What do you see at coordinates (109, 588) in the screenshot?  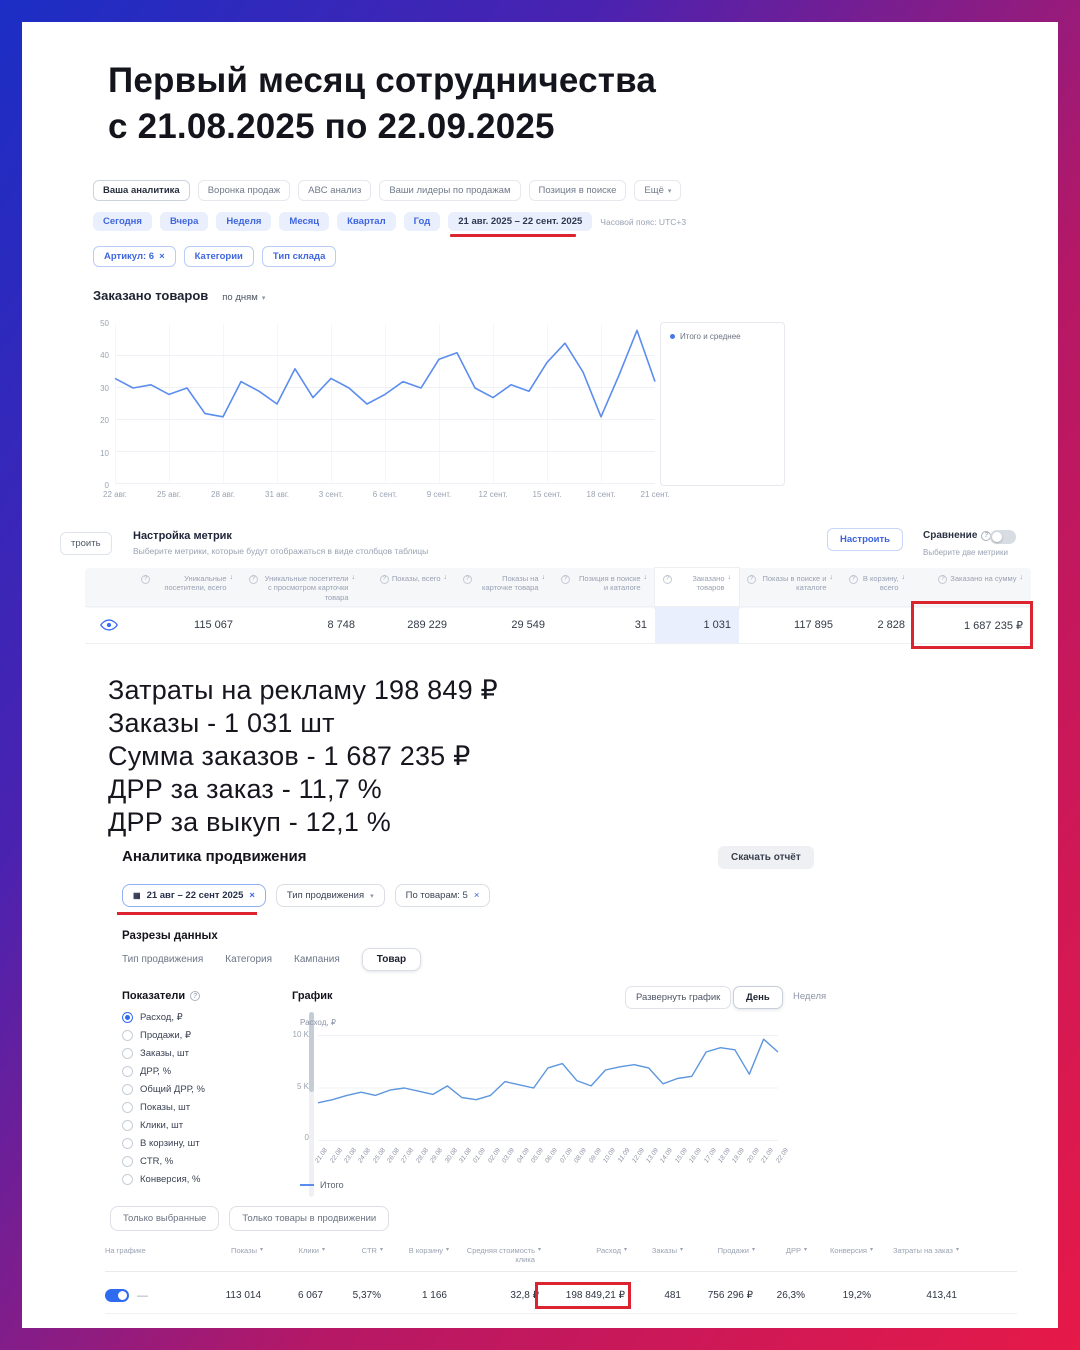 I see `visibility-column-header` at bounding box center [109, 588].